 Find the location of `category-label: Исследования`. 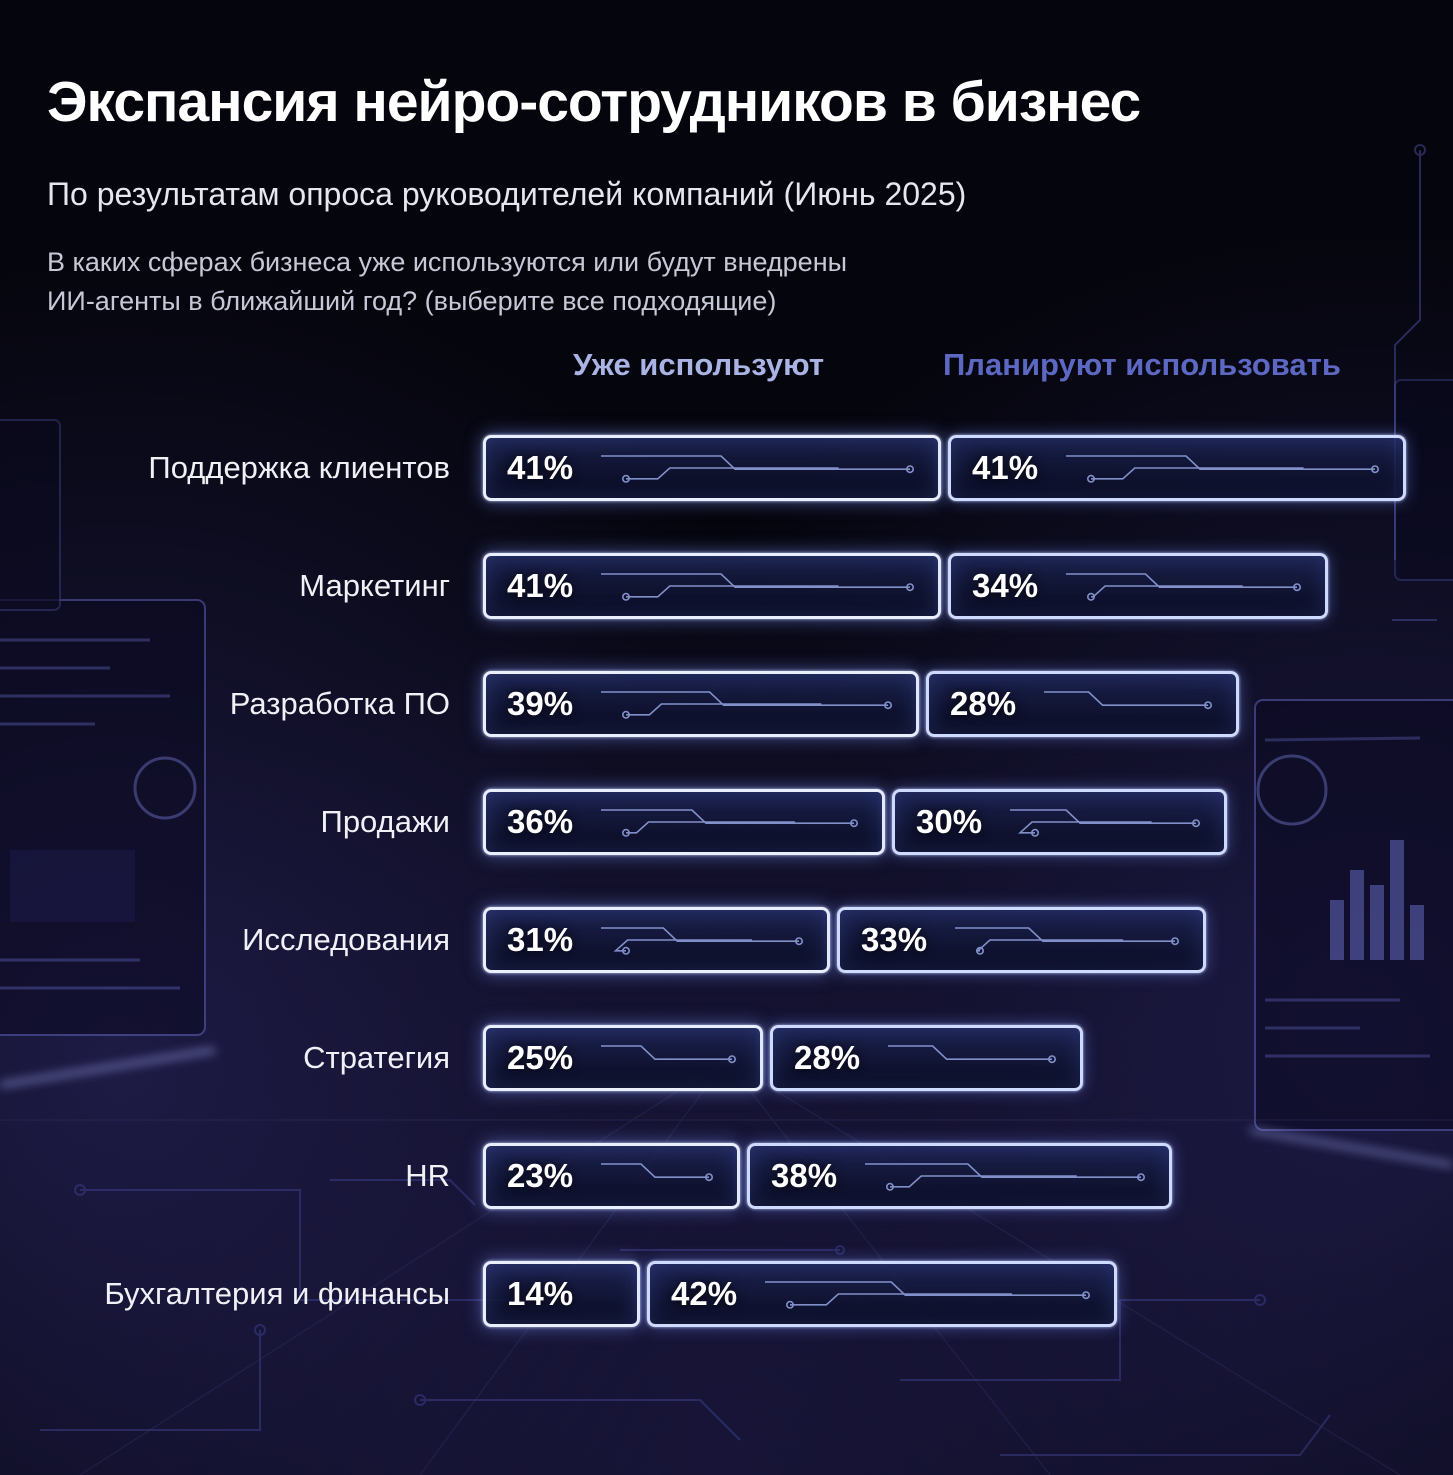

category-label: Исследования is located at coordinates (346, 939).